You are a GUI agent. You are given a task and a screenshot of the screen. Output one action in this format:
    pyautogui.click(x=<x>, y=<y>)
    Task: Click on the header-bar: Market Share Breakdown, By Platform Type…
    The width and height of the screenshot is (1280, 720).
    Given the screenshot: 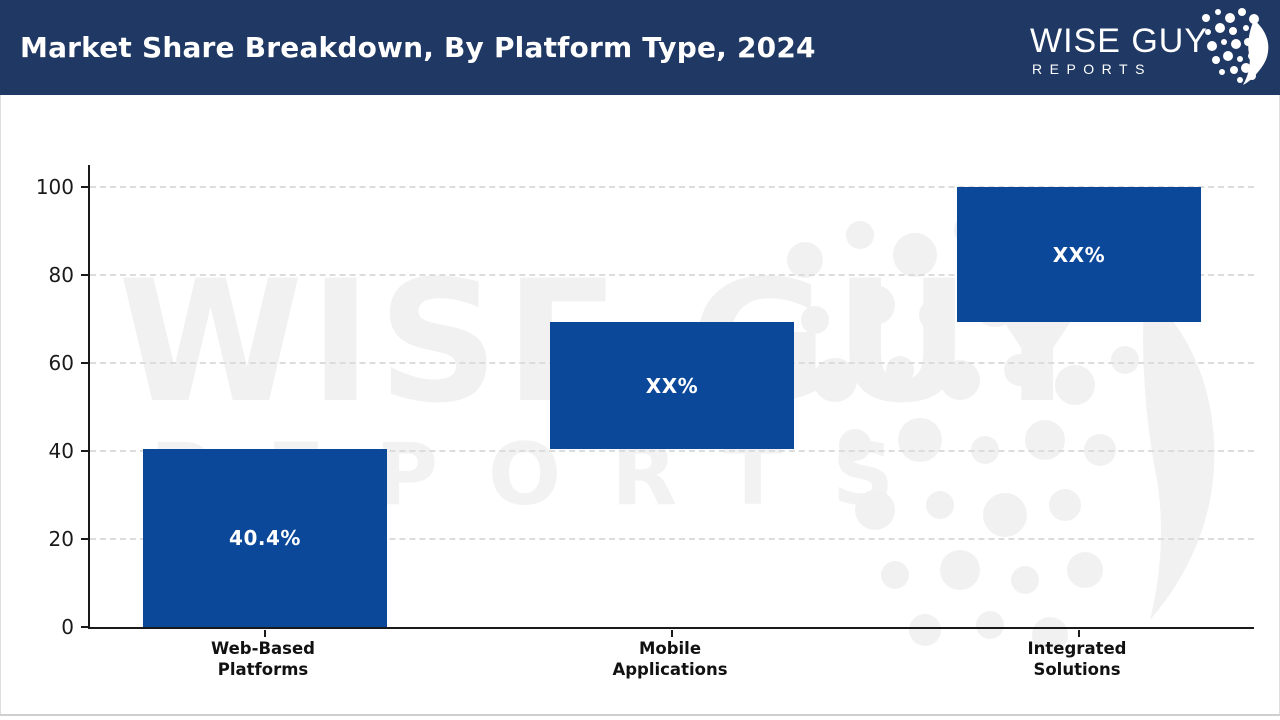 What is the action you would take?
    pyautogui.click(x=640, y=47)
    